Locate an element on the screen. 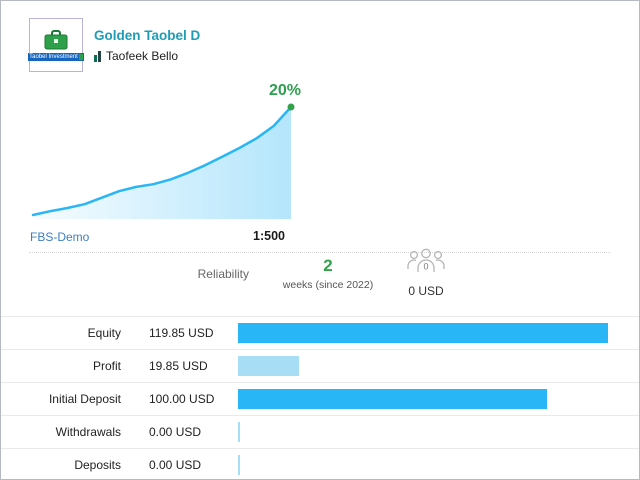  weeks-value: 2 is located at coordinates (328, 265).